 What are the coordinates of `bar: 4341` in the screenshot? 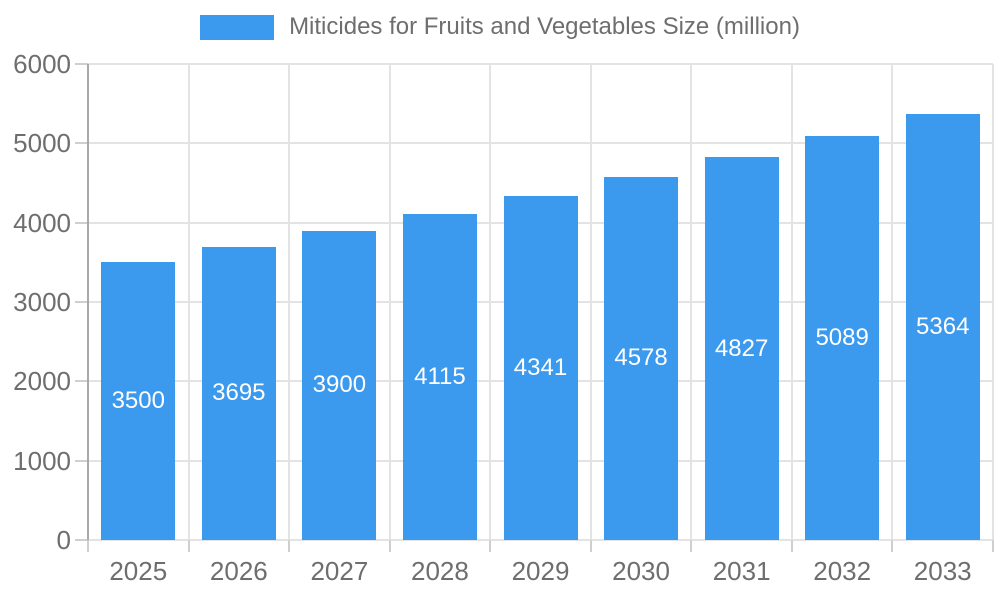 It's located at (540, 367).